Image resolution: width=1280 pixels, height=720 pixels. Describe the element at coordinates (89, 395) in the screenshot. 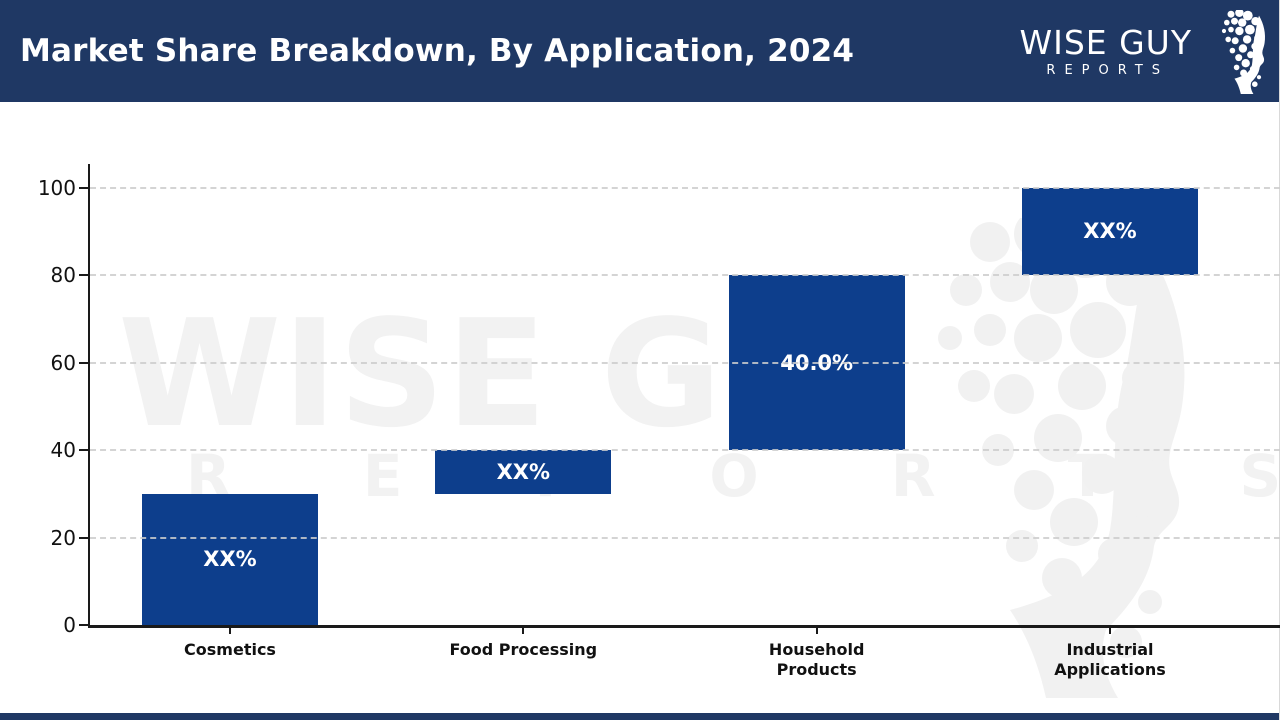

I see `y-axis-line` at that location.